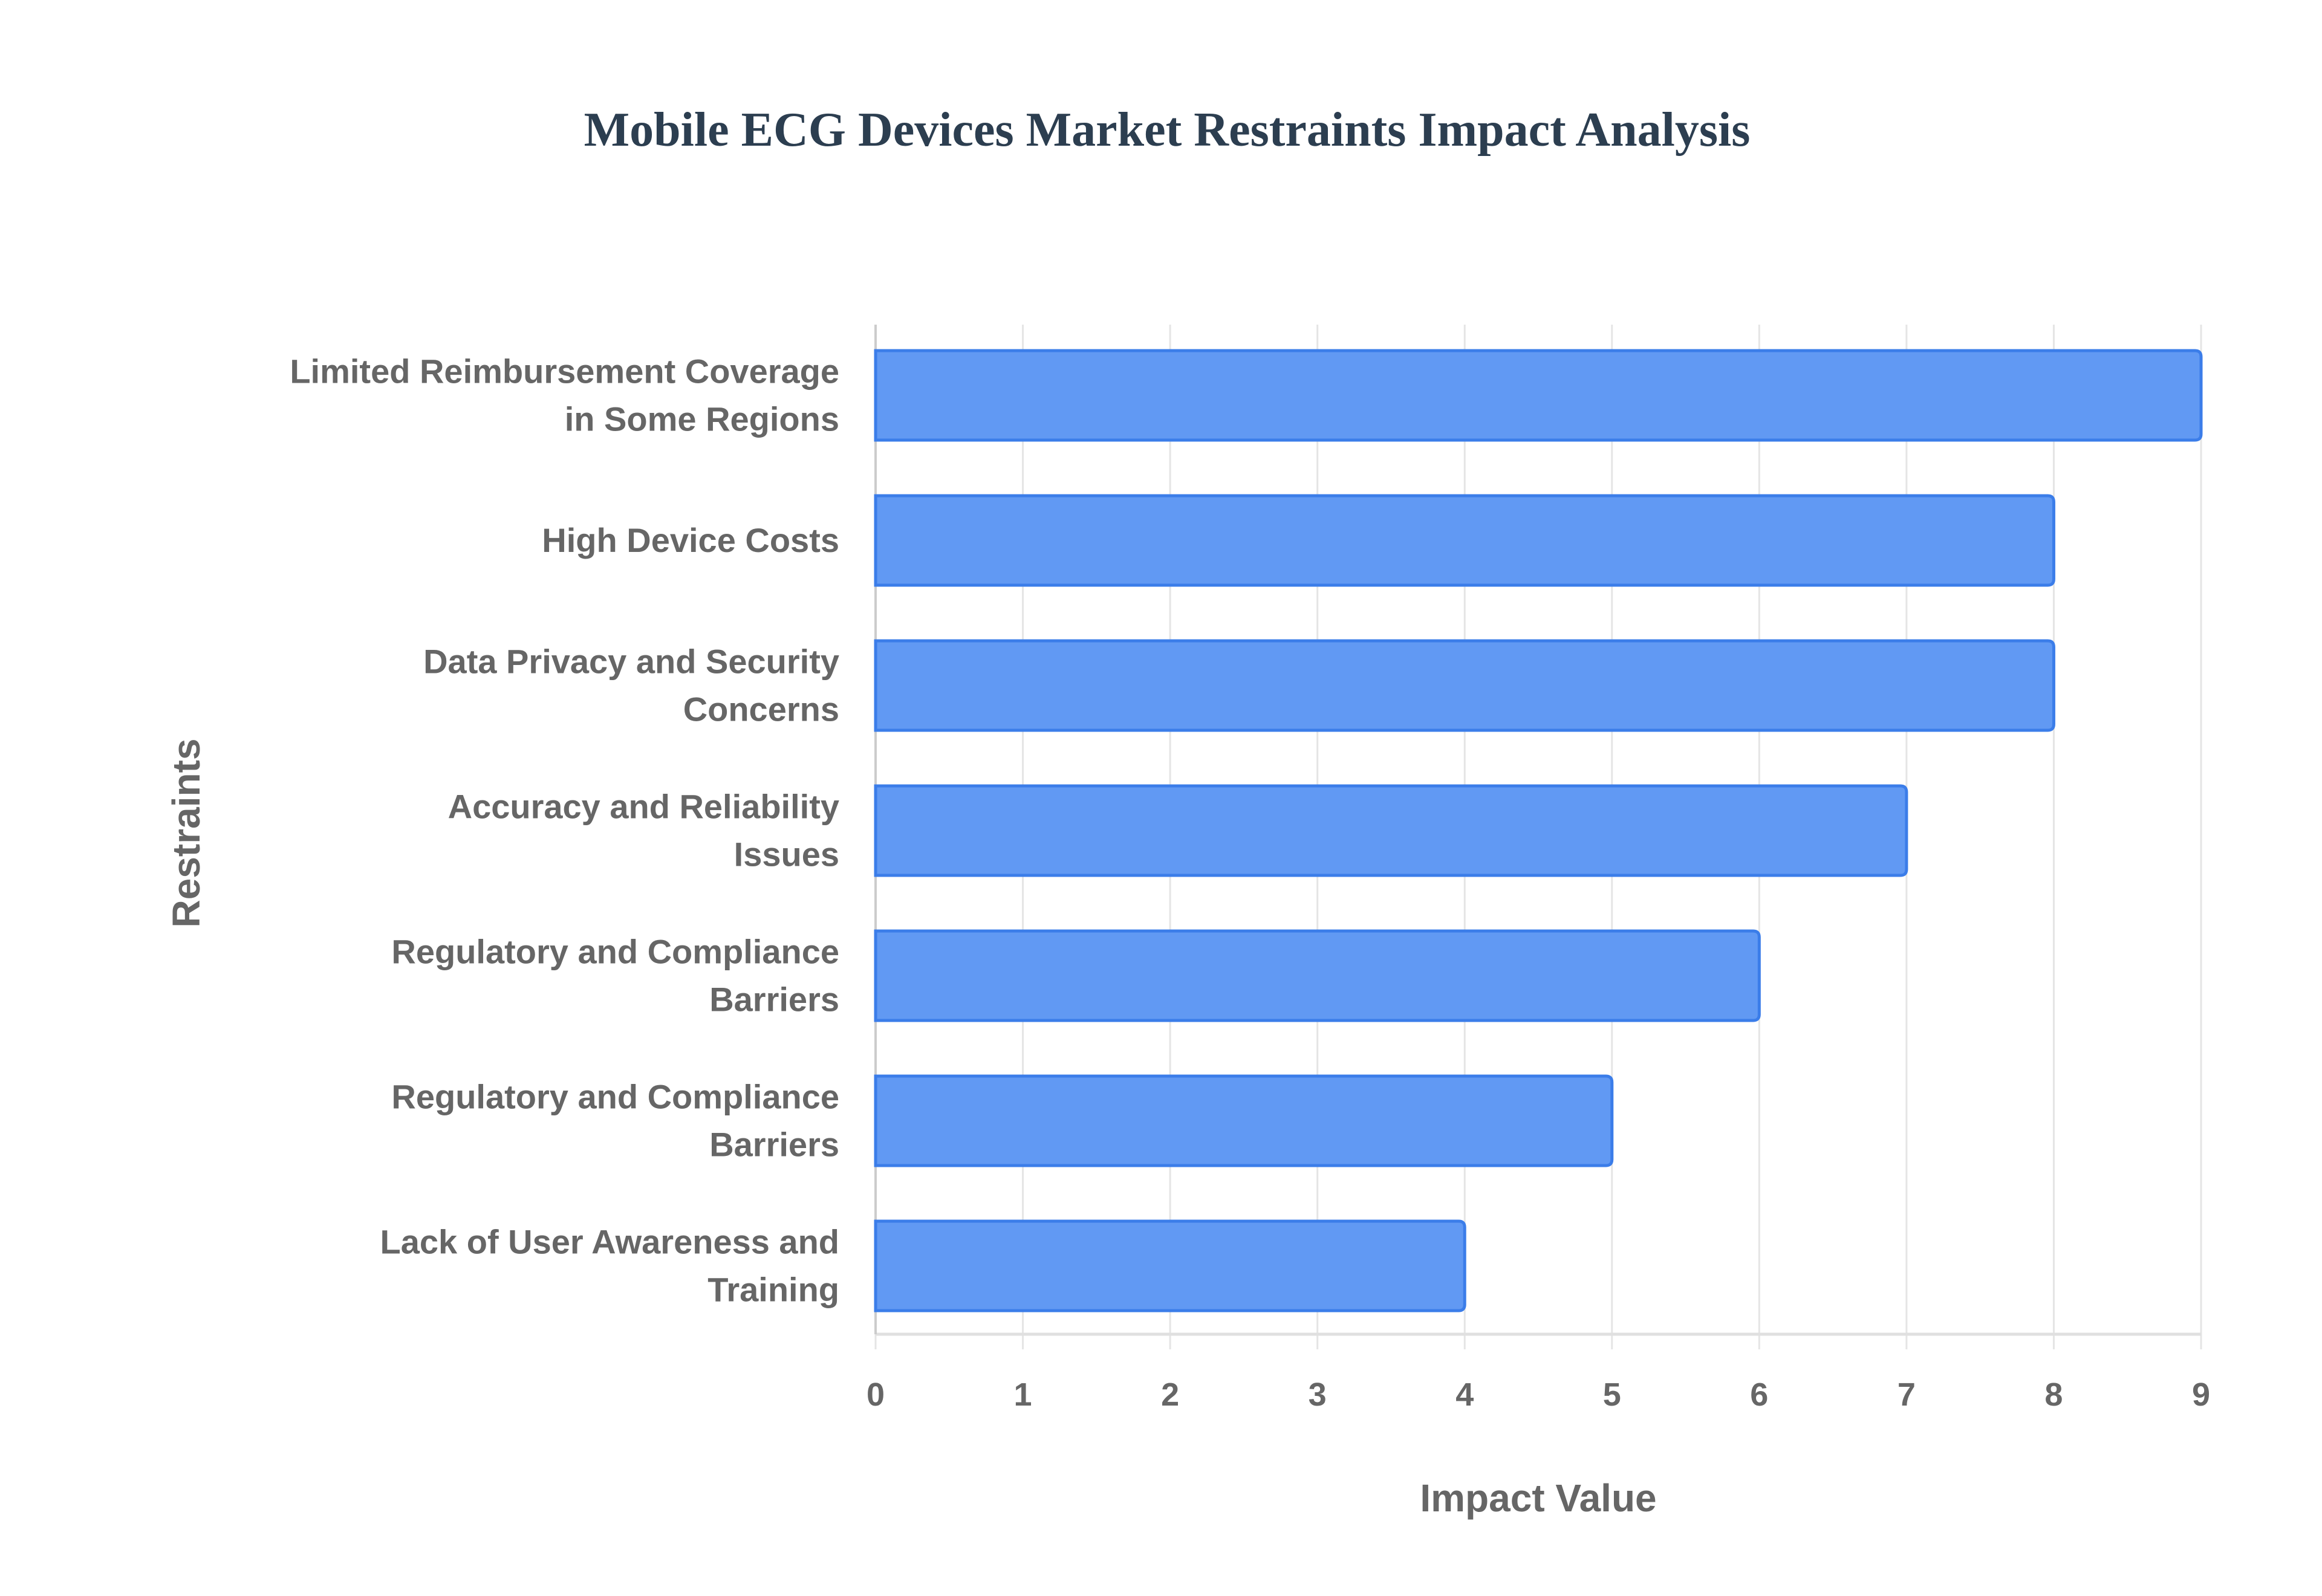 The height and width of the screenshot is (1596, 2322). I want to click on x-tick-label: 6, so click(1759, 1395).